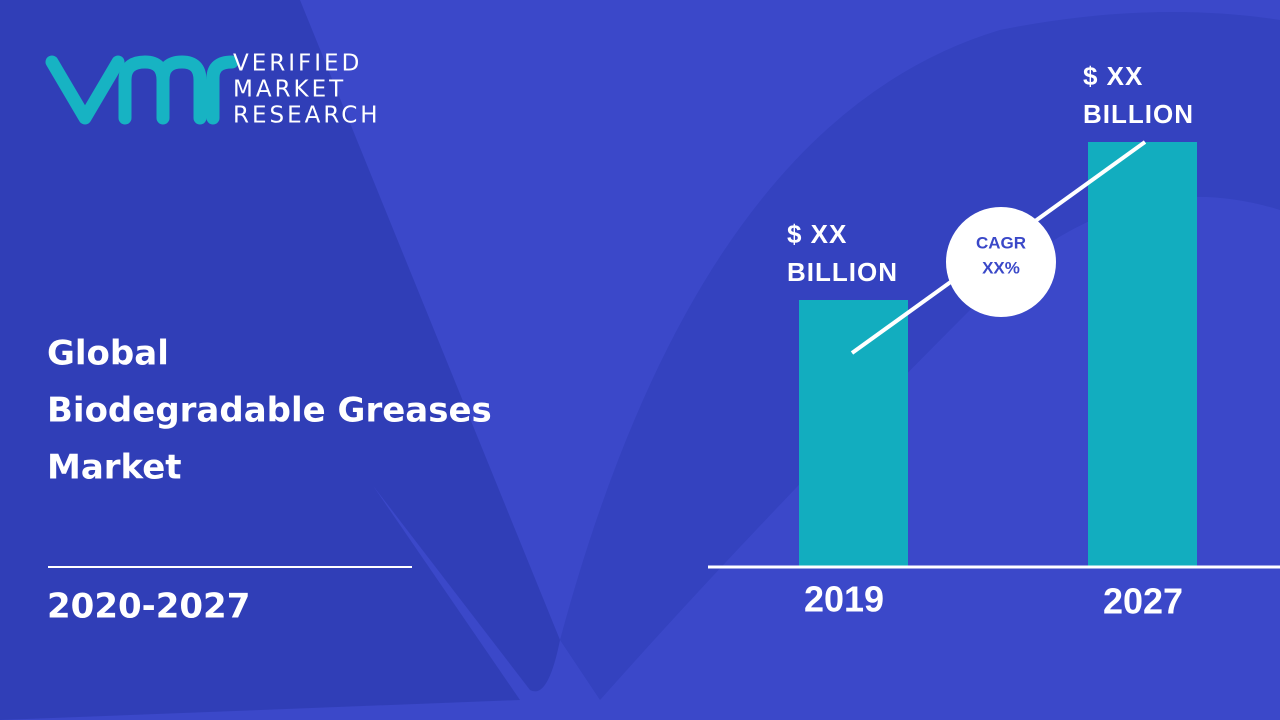  I want to click on title-line: Market, so click(114, 468).